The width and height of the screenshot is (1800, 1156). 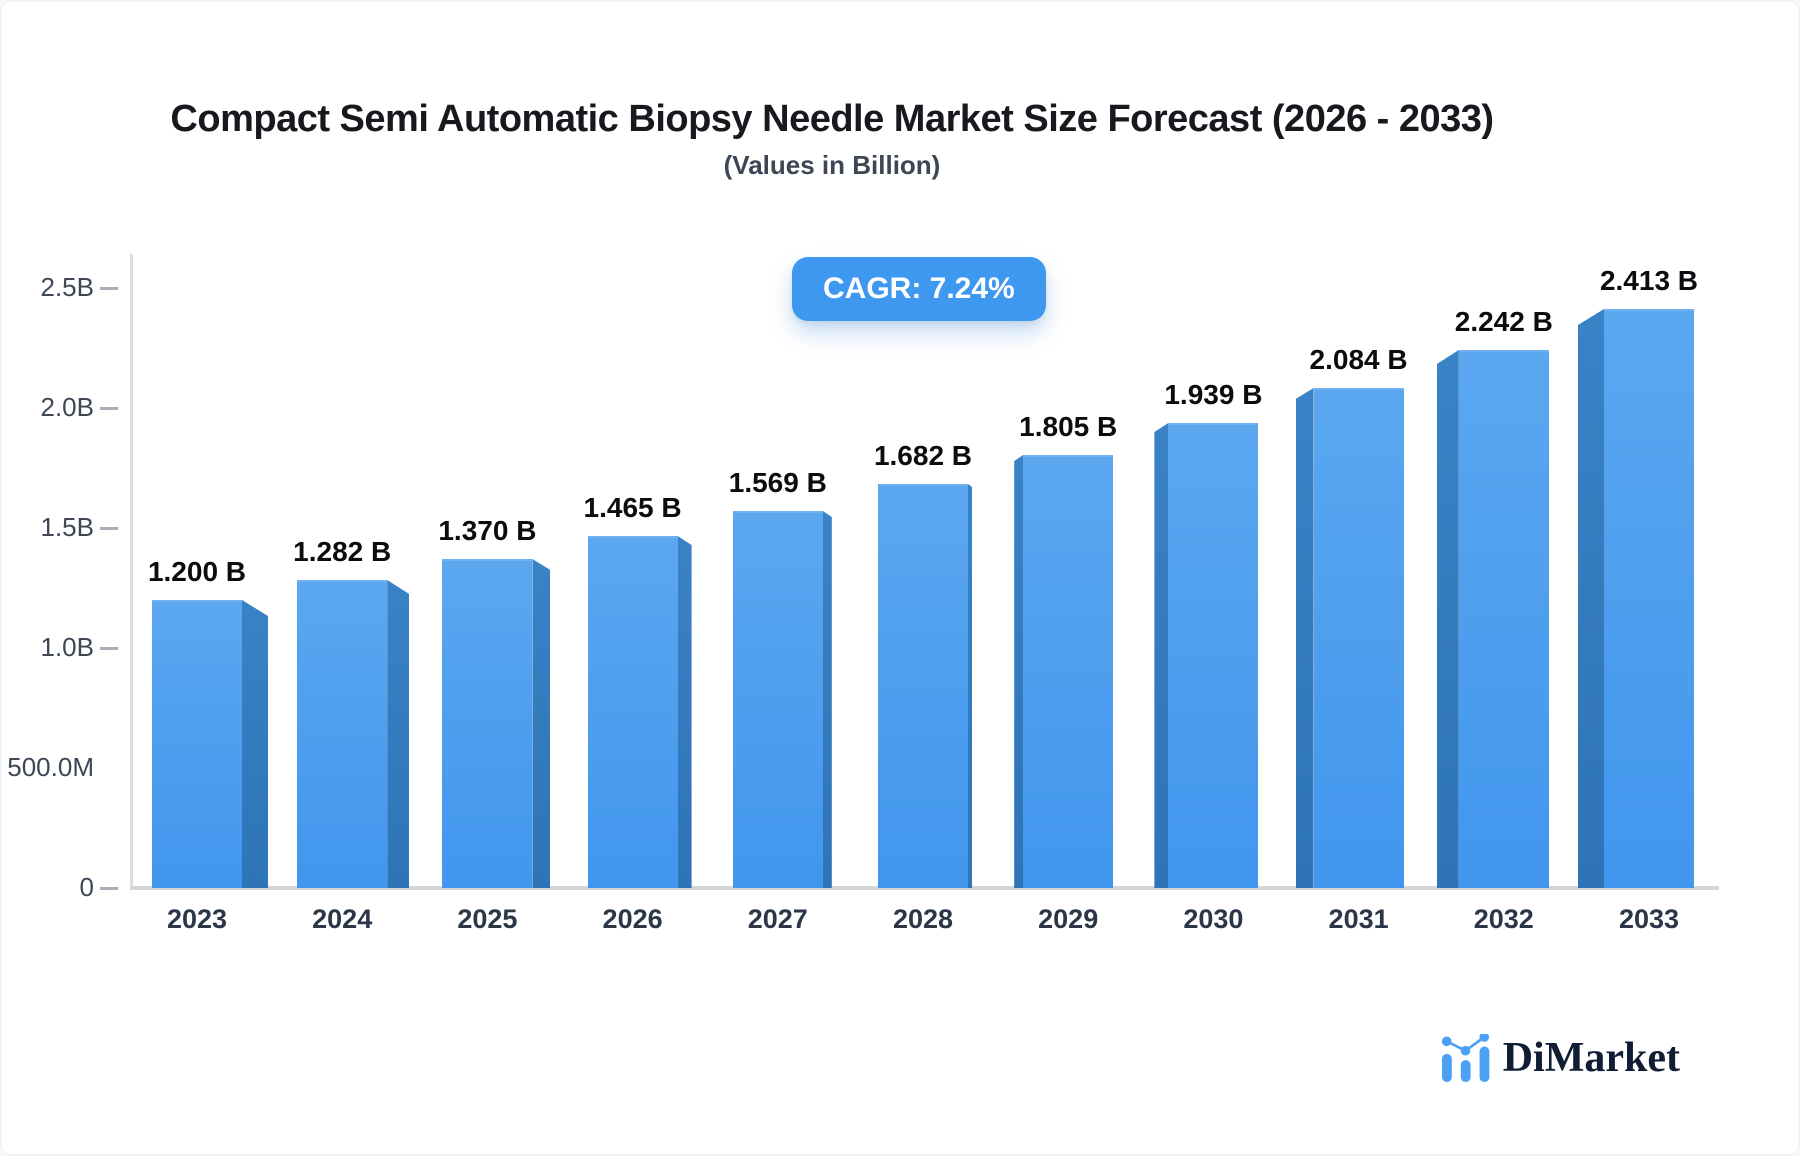 I want to click on bar-value-label: 1.569 B, so click(x=777, y=482).